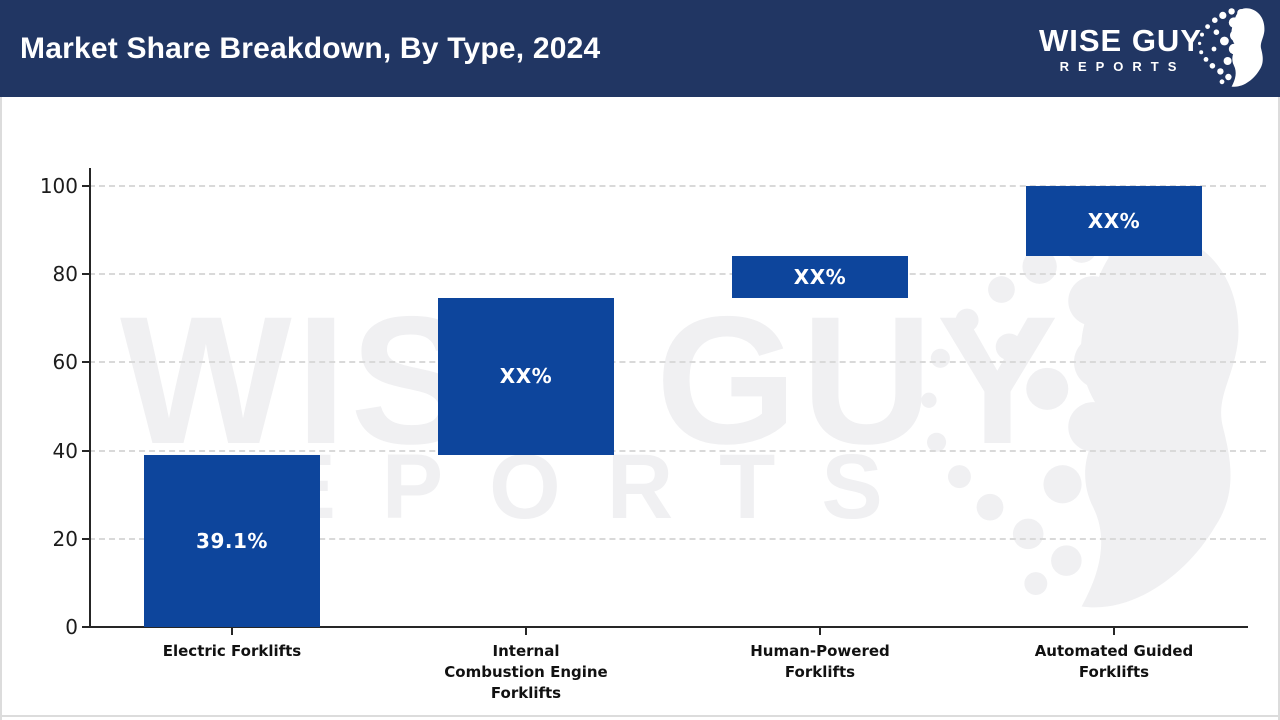 This screenshot has height=720, width=1280. Describe the element at coordinates (232, 651) in the screenshot. I see `x-category-label: Electric Forklifts` at that location.